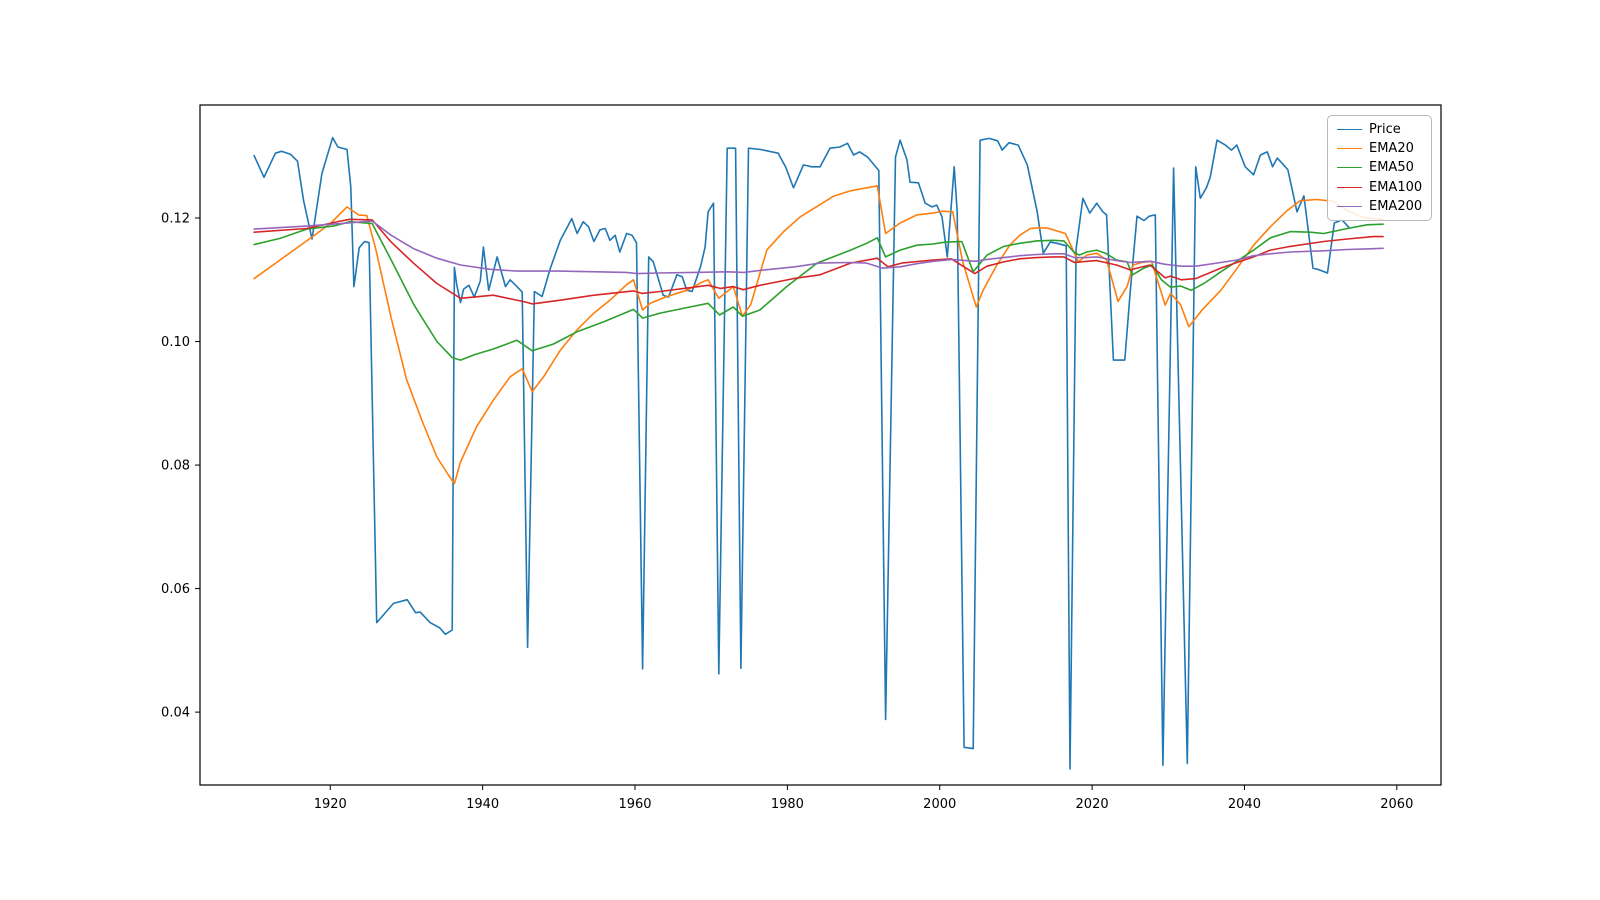 Image resolution: width=1600 pixels, height=900 pixels. What do you see at coordinates (1349, 187) in the screenshot?
I see `legend-line-ema100-icon` at bounding box center [1349, 187].